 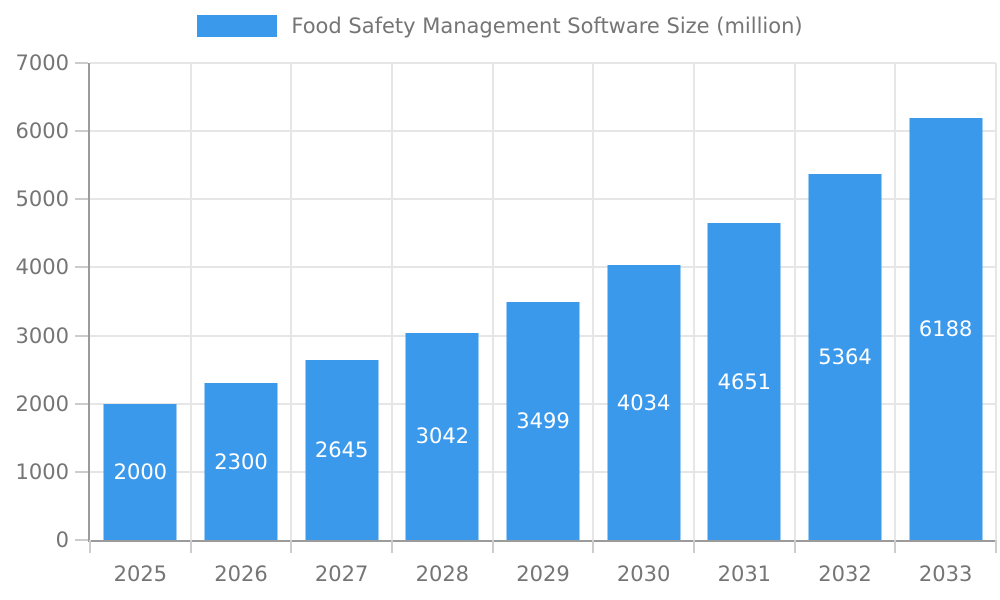 I want to click on bar-value-label: 4651, so click(x=744, y=381).